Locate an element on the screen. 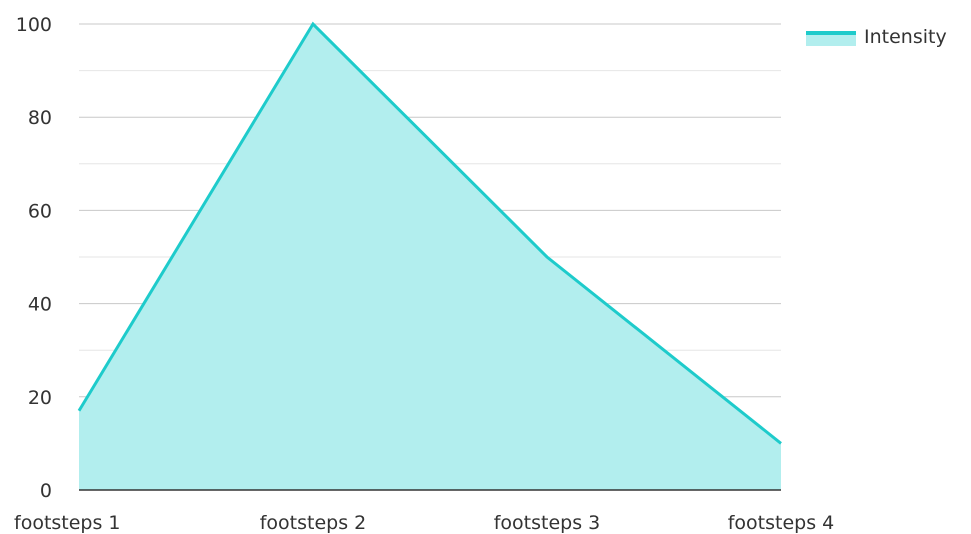  x-tick-label: footsteps 4 is located at coordinates (781, 523).